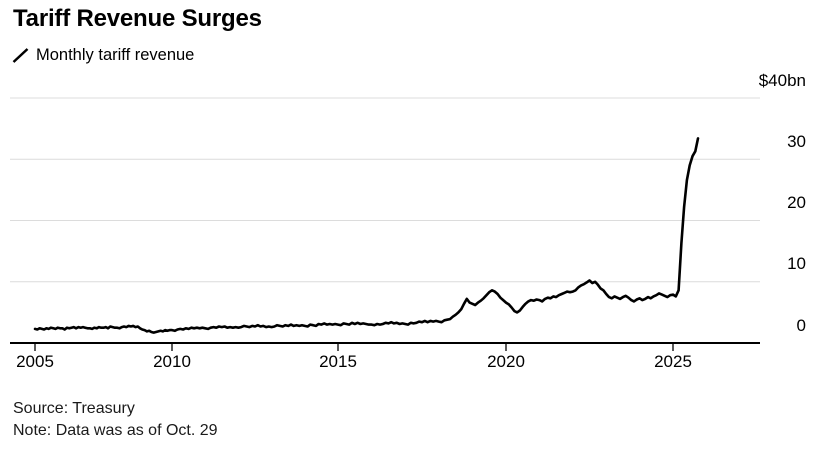 Image resolution: width=818 pixels, height=460 pixels. What do you see at coordinates (172, 361) in the screenshot?
I see `x-tick-label-2010: 2010` at bounding box center [172, 361].